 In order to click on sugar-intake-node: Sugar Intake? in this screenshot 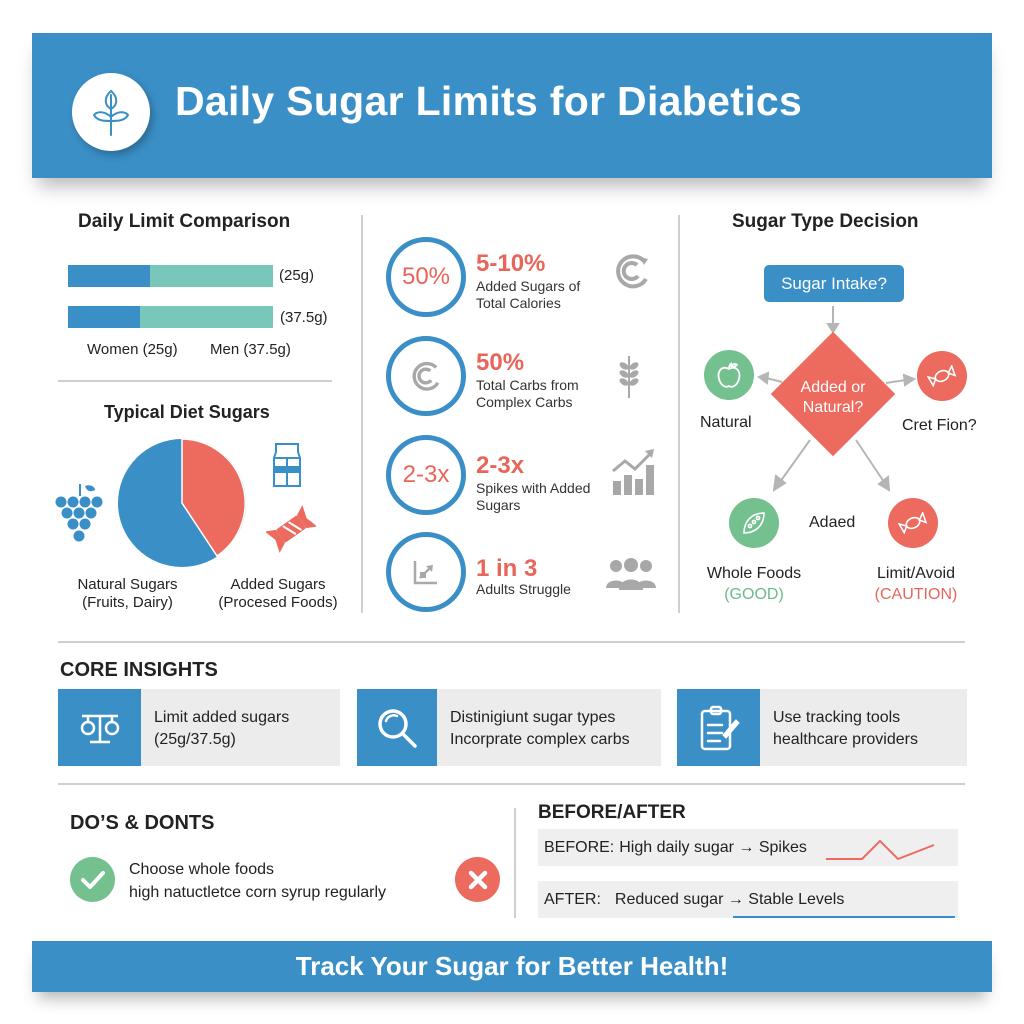, I will do `click(834, 283)`.